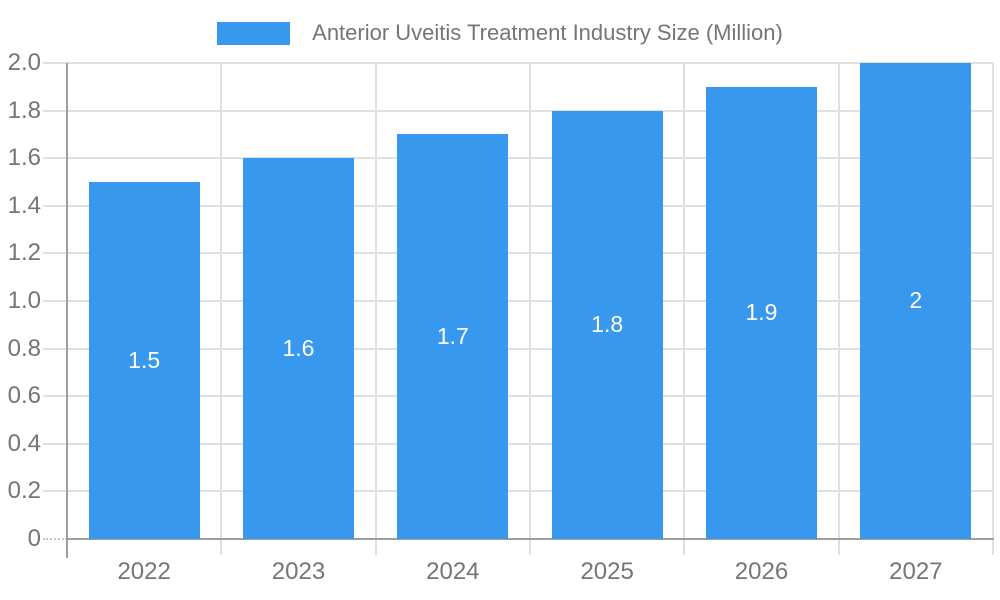 Image resolution: width=1000 pixels, height=600 pixels. Describe the element at coordinates (55, 205) in the screenshot. I see `y-tick-1.4` at that location.